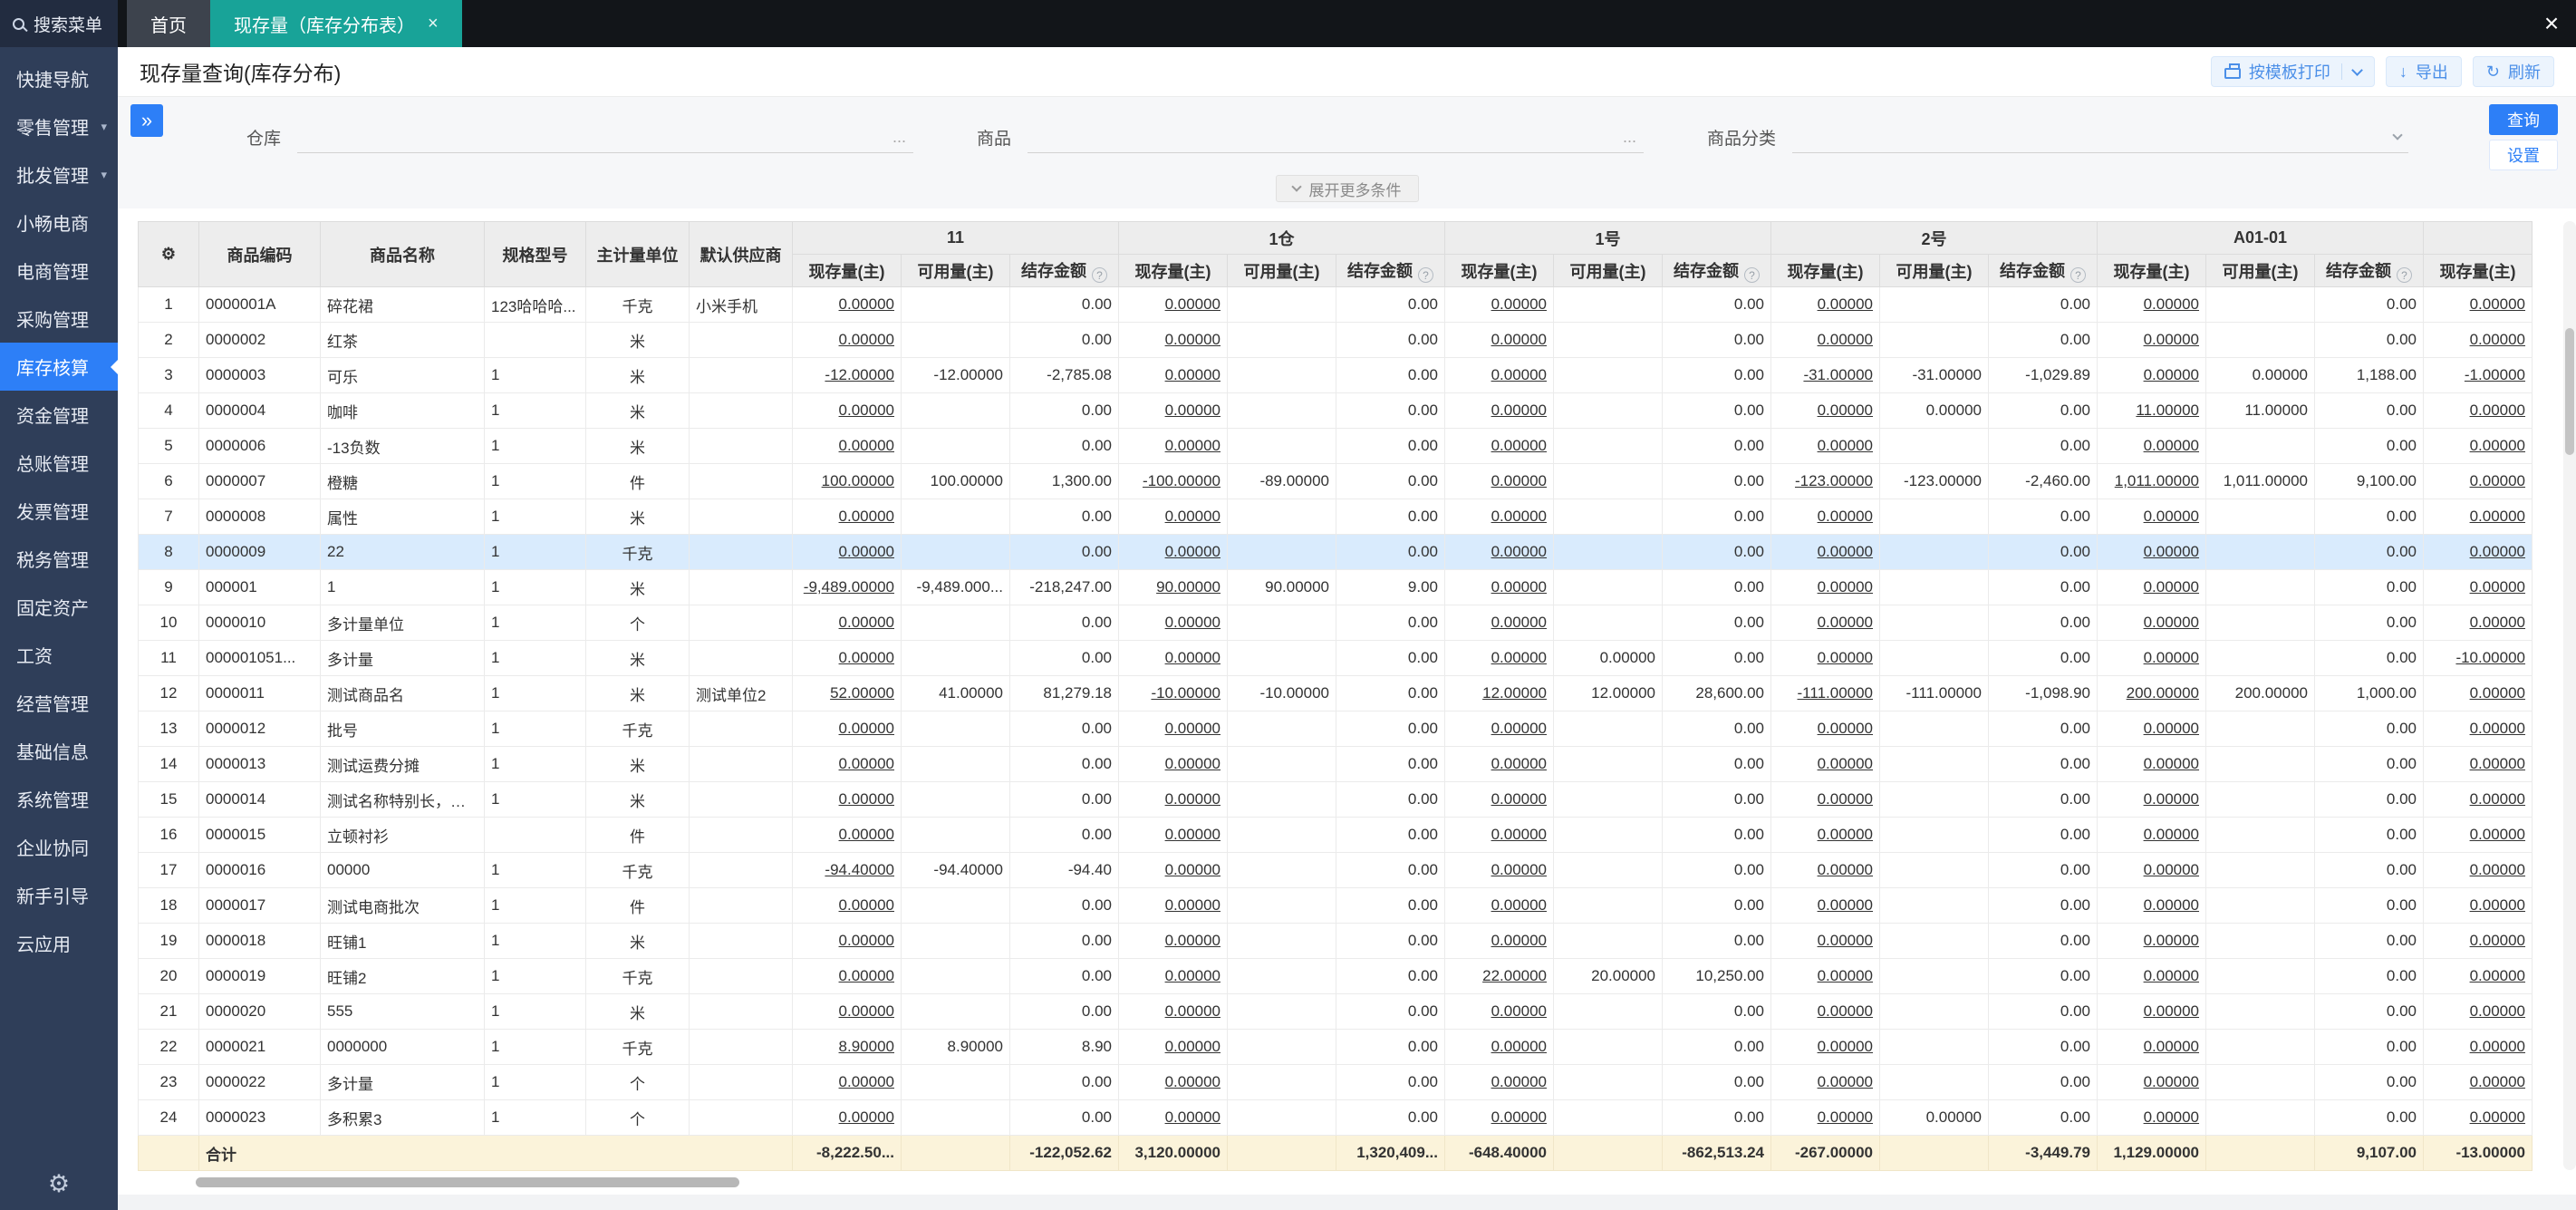 Image resolution: width=2576 pixels, height=1210 pixels. I want to click on sidebar-item-工资: 工资, so click(59, 655).